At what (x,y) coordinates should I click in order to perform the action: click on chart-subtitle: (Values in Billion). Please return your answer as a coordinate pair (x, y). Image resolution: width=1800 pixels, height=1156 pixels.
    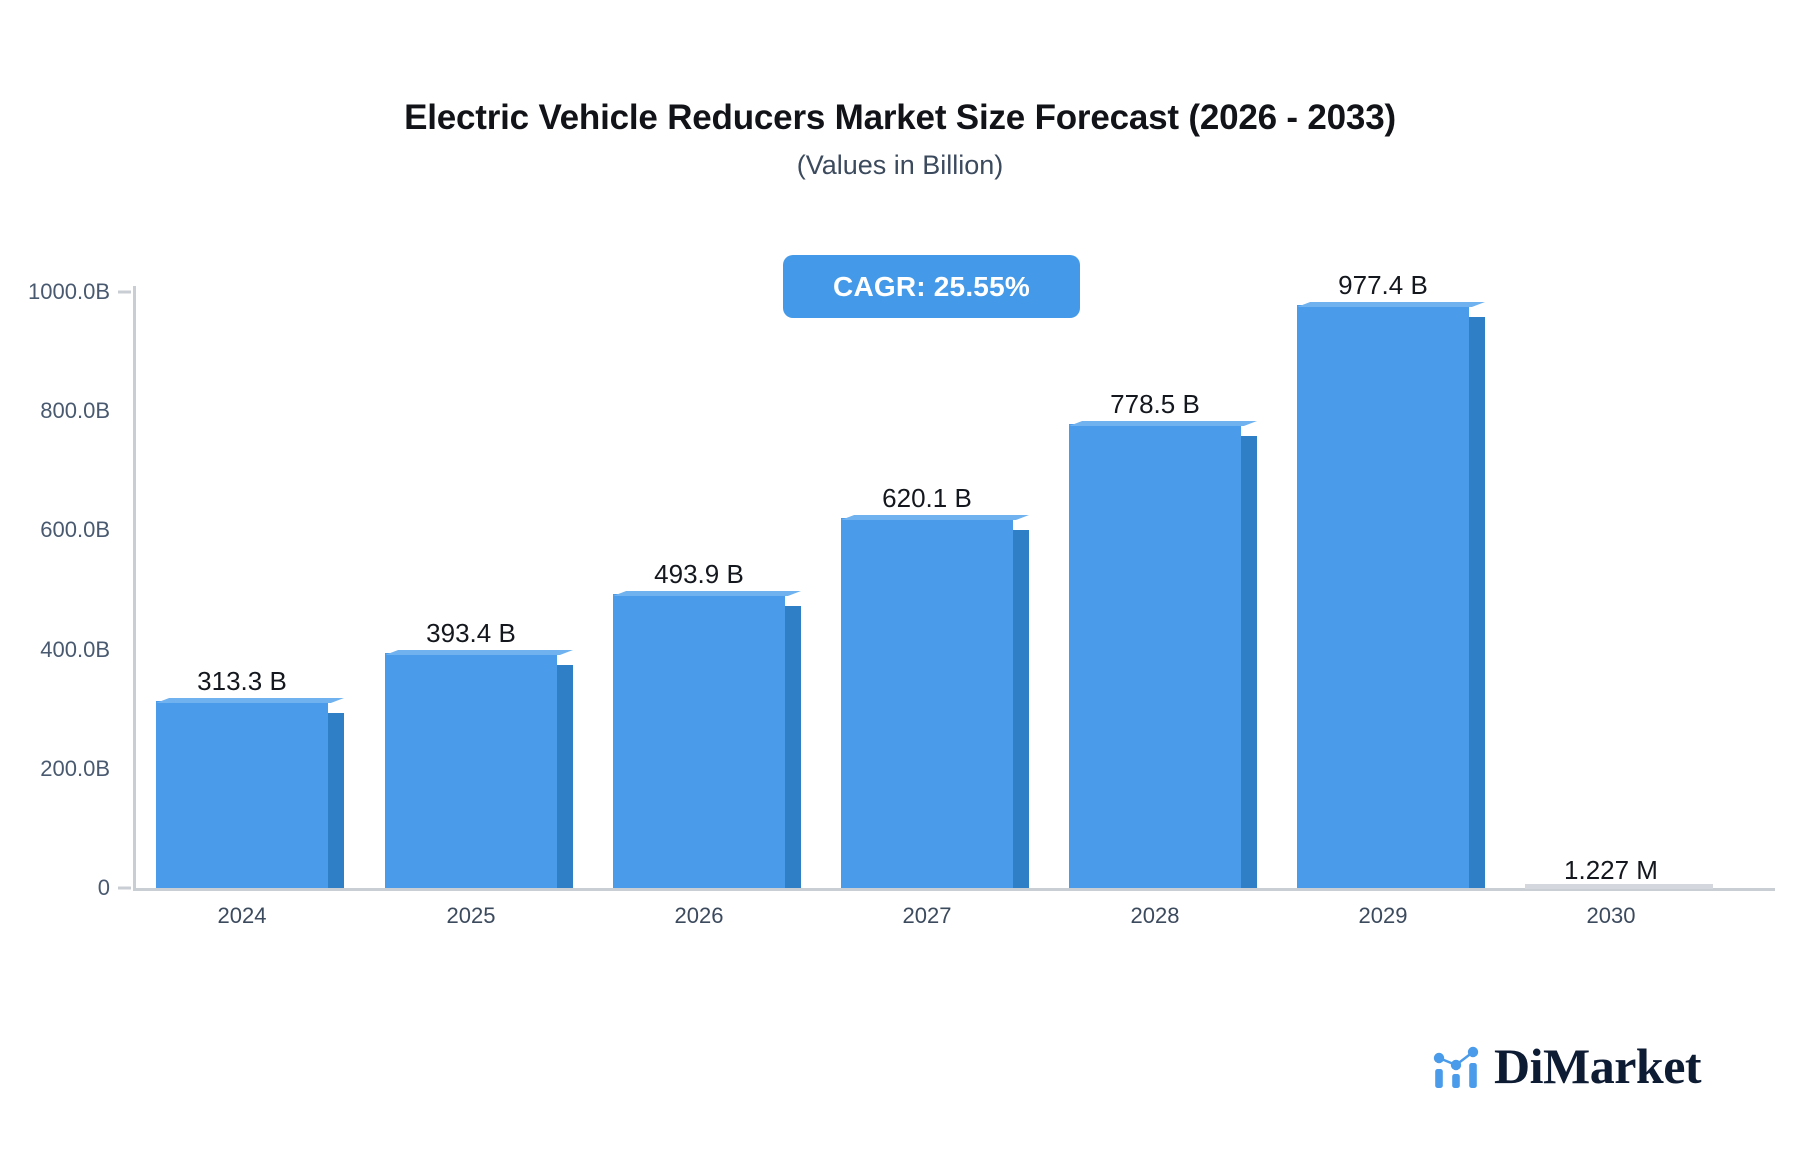
    Looking at the image, I should click on (900, 165).